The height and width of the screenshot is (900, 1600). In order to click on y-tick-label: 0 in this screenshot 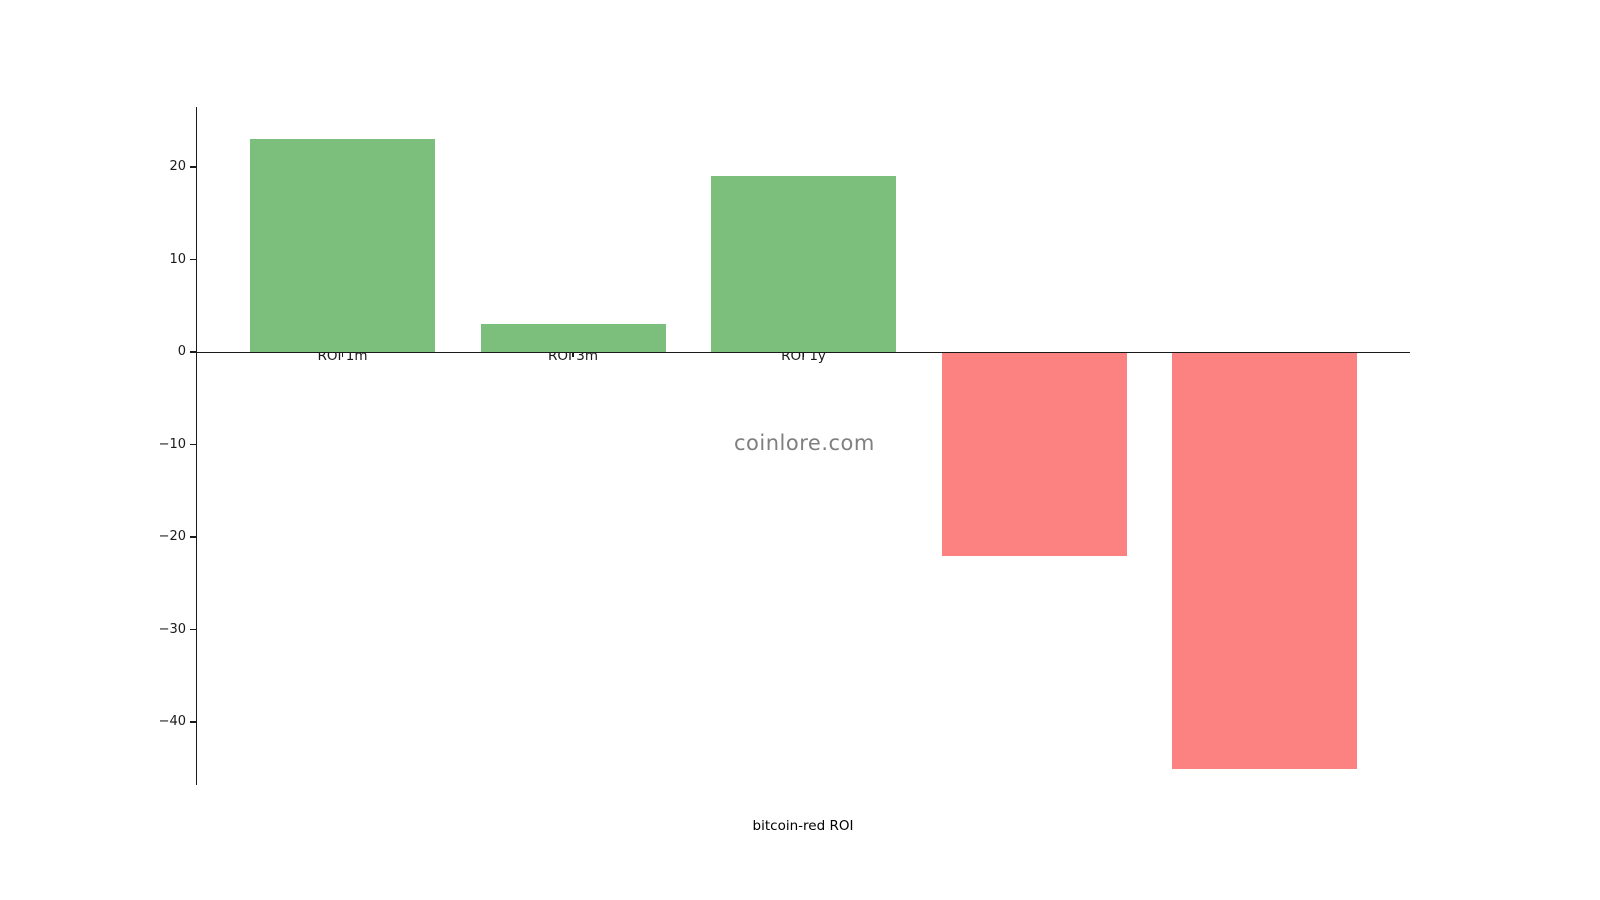, I will do `click(181, 351)`.